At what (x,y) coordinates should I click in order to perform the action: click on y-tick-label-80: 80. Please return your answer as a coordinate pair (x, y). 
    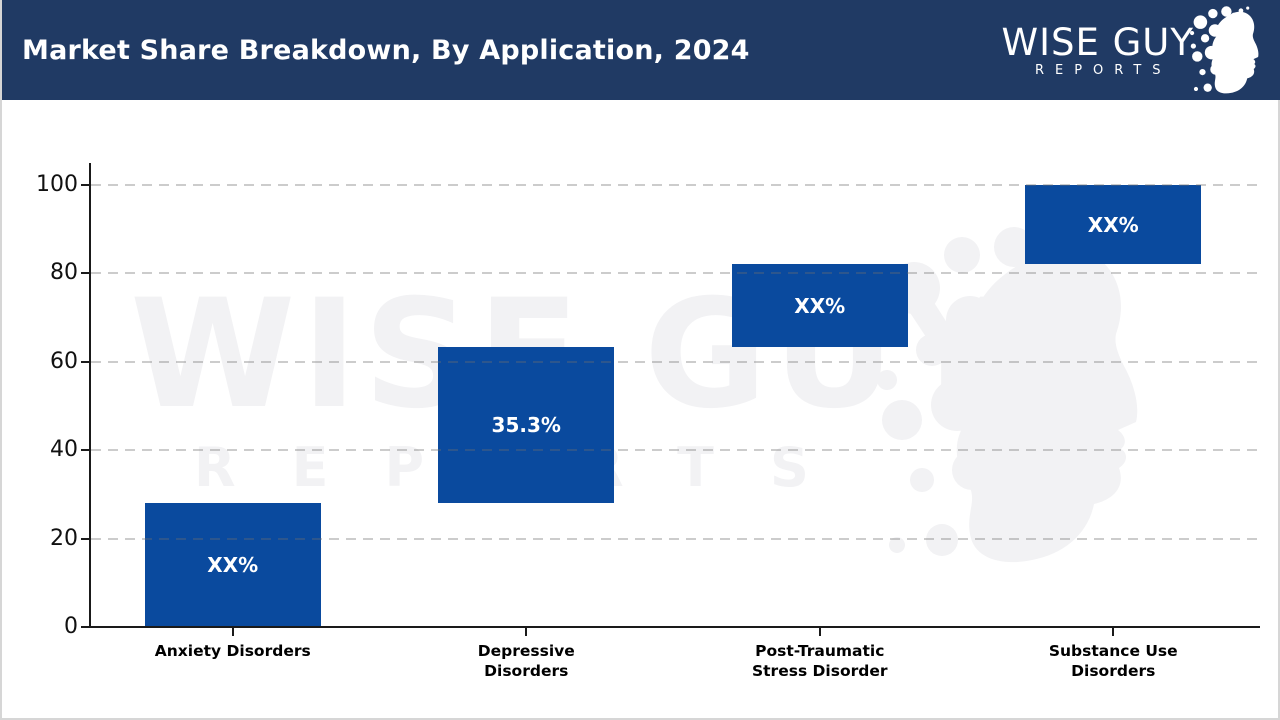
    Looking at the image, I should click on (64, 273).